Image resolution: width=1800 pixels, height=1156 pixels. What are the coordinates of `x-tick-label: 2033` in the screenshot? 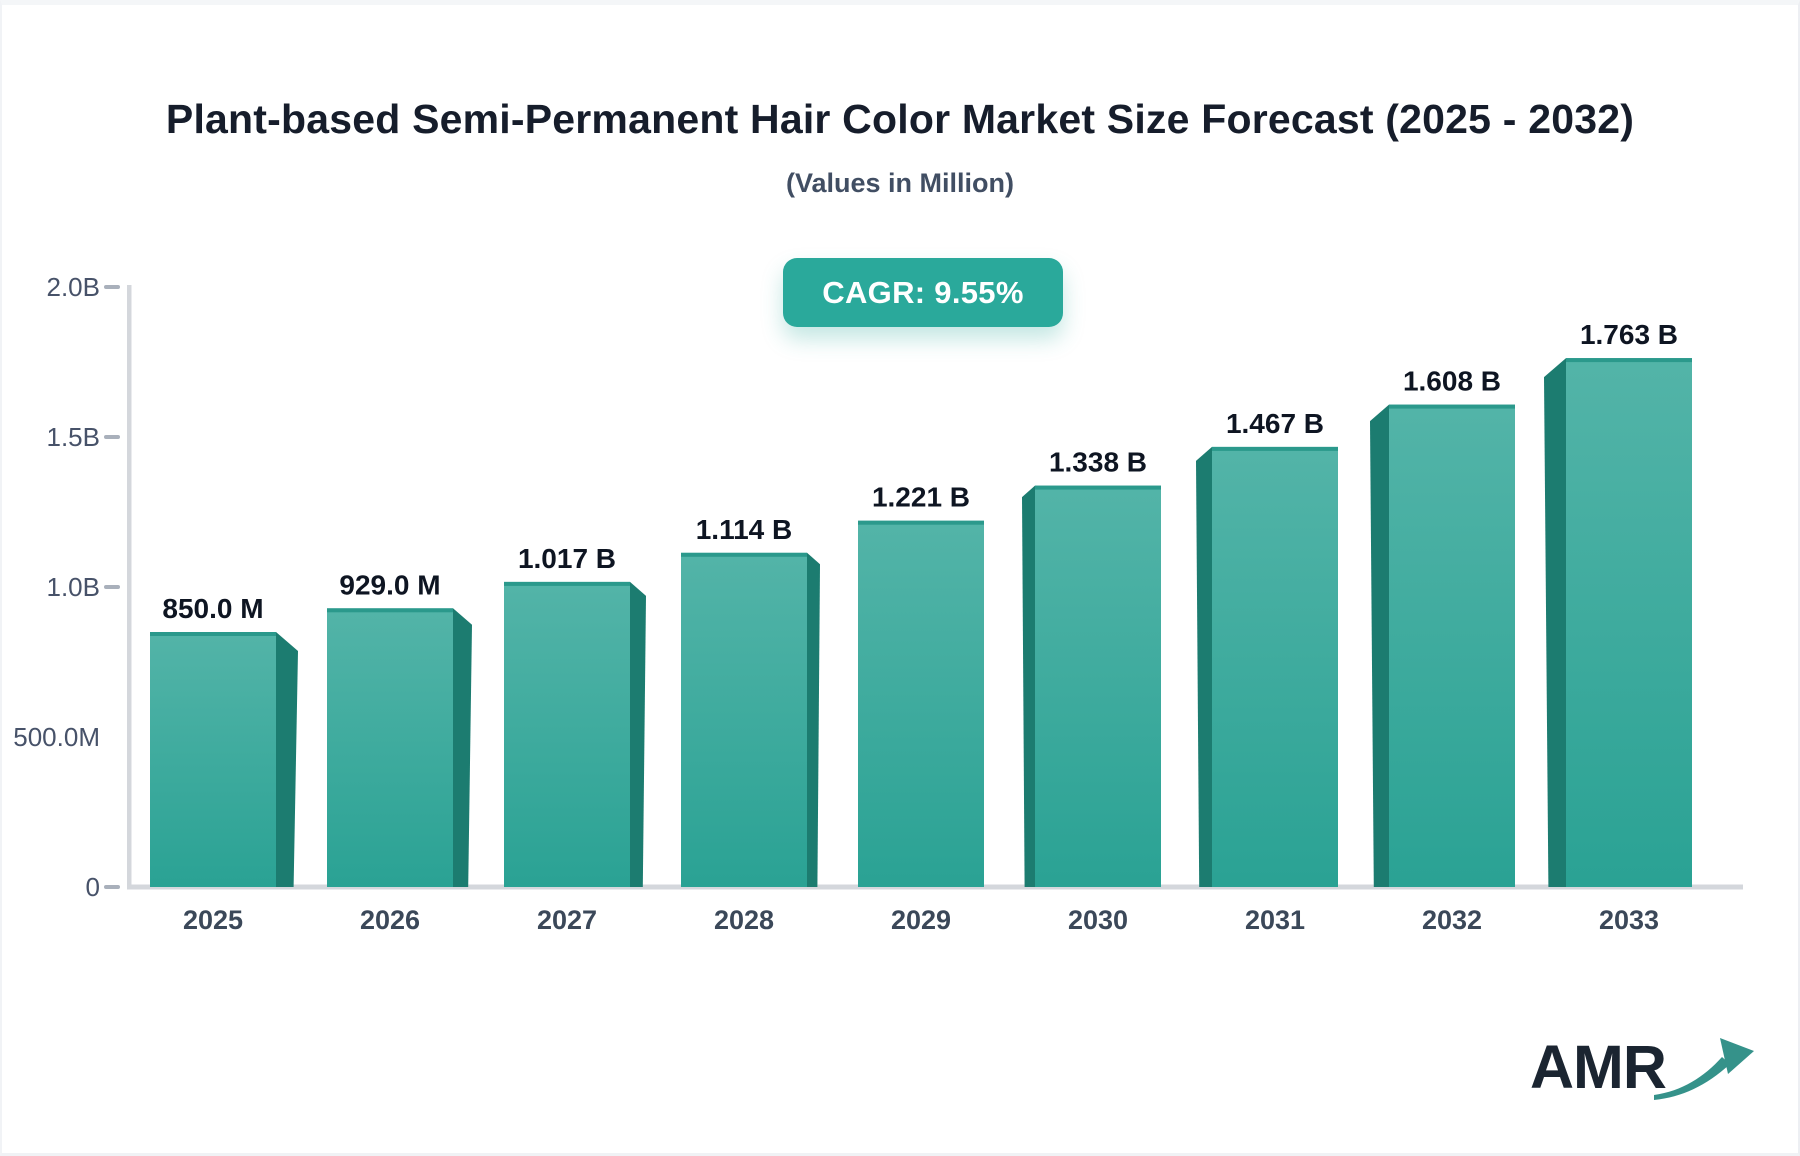 It's located at (1629, 920).